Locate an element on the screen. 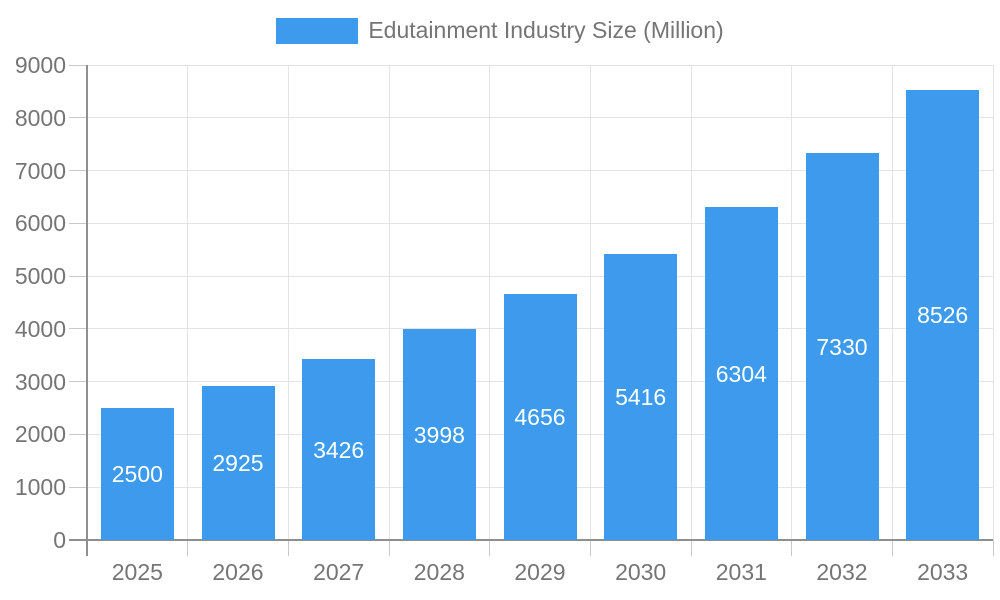  bar-value-label: 3998 is located at coordinates (439, 434).